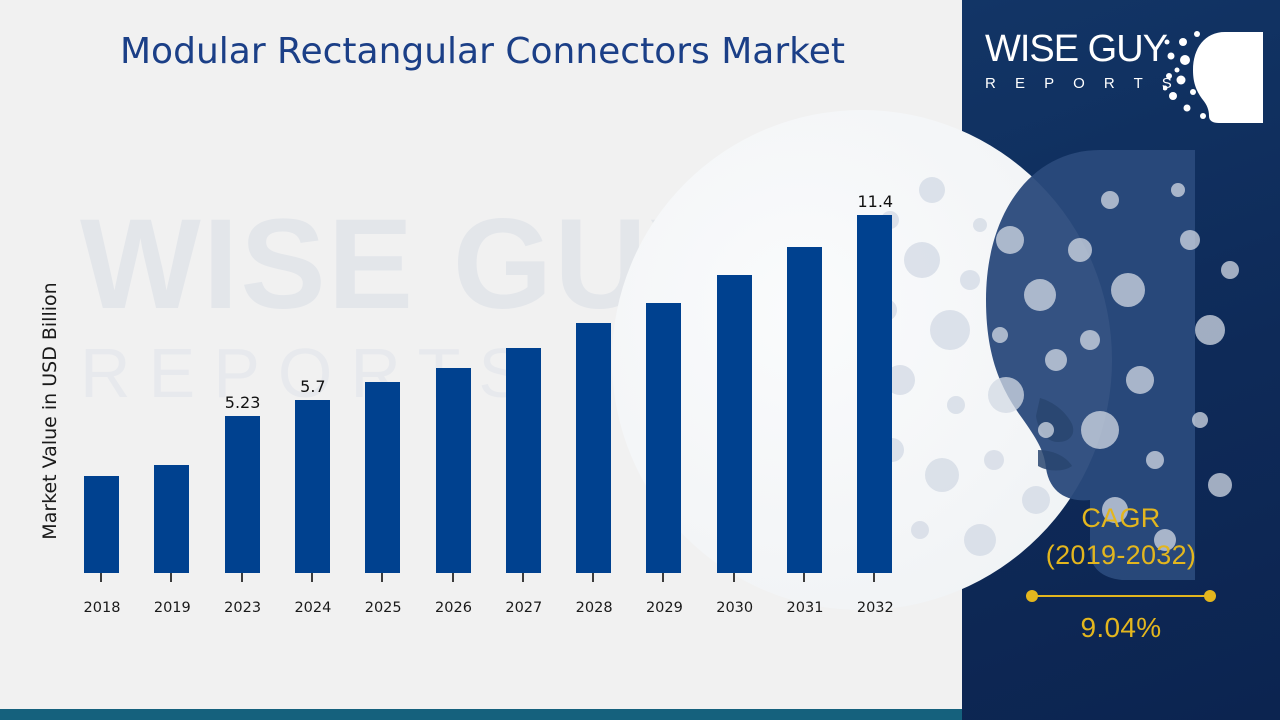 The image size is (1280, 720). What do you see at coordinates (242, 402) in the screenshot?
I see `bar-value-label-2023: 5.23` at bounding box center [242, 402].